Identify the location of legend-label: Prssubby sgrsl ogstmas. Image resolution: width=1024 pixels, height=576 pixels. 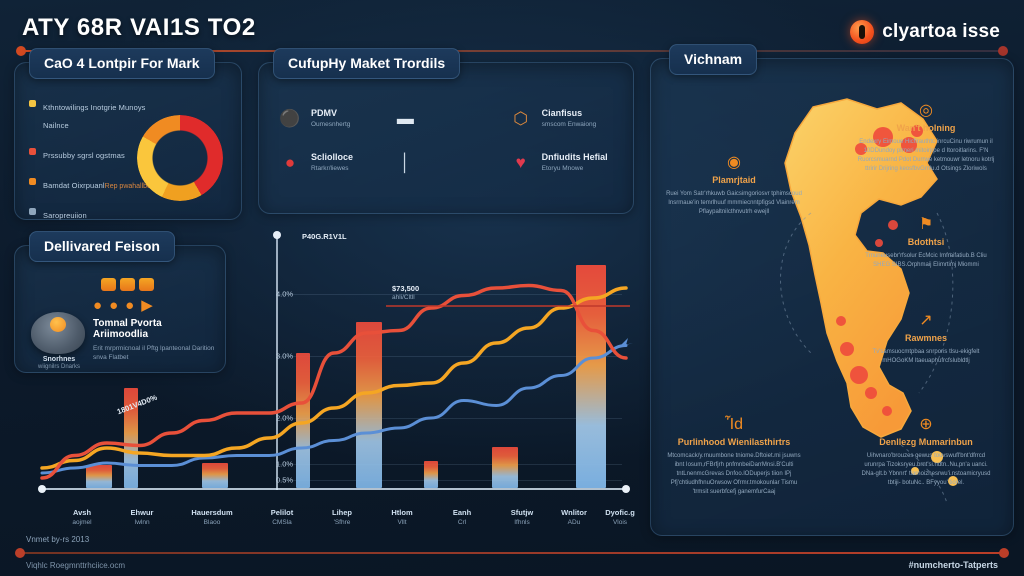
(84, 155).